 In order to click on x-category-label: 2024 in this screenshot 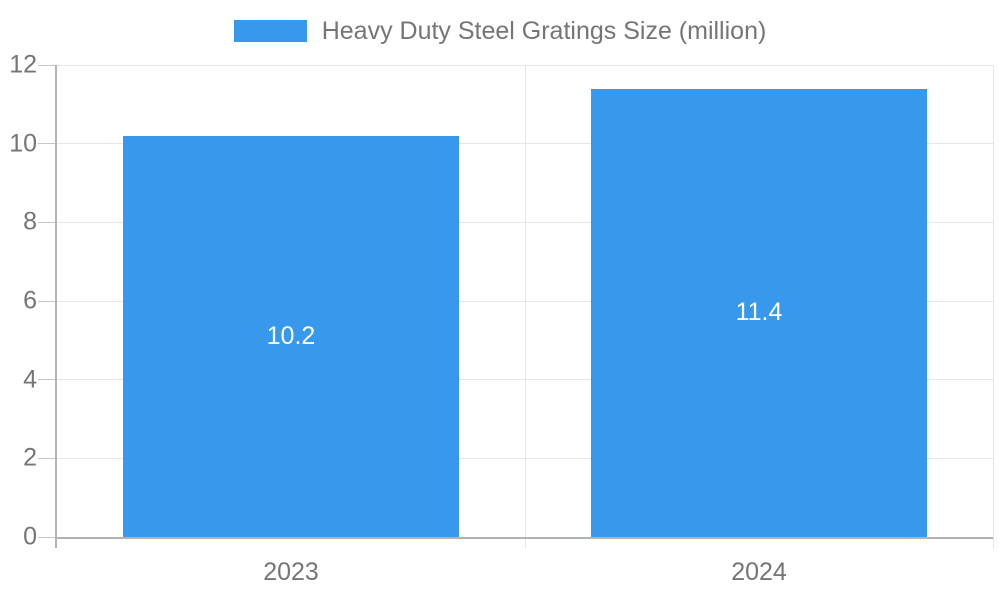, I will do `click(759, 572)`.